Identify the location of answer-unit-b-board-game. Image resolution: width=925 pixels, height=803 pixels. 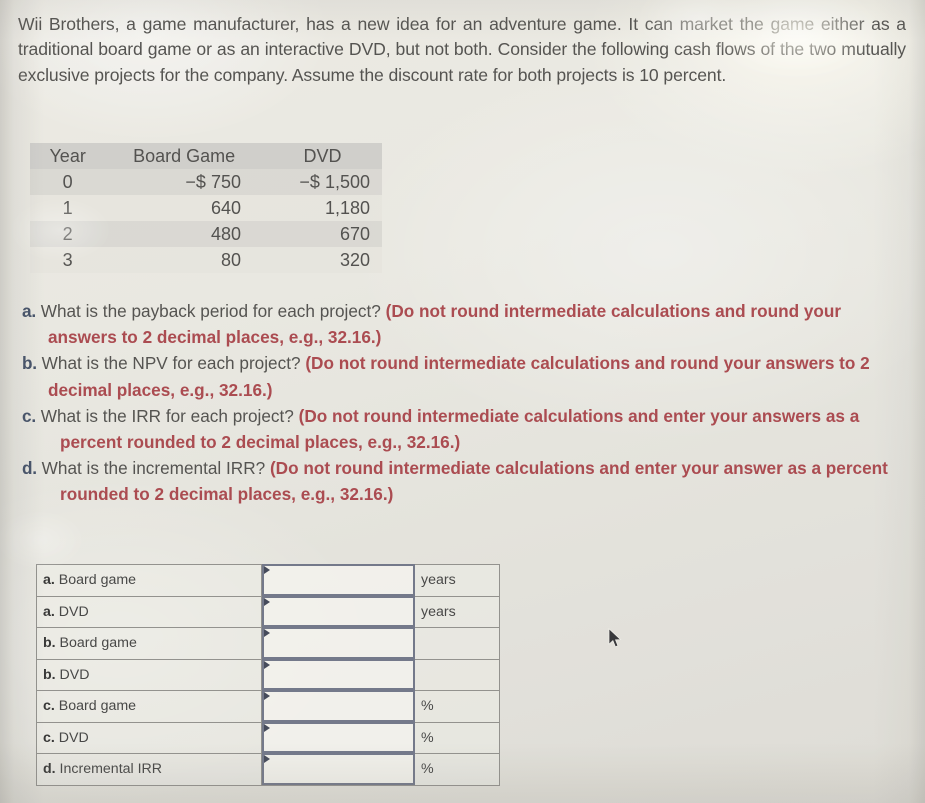
(457, 643).